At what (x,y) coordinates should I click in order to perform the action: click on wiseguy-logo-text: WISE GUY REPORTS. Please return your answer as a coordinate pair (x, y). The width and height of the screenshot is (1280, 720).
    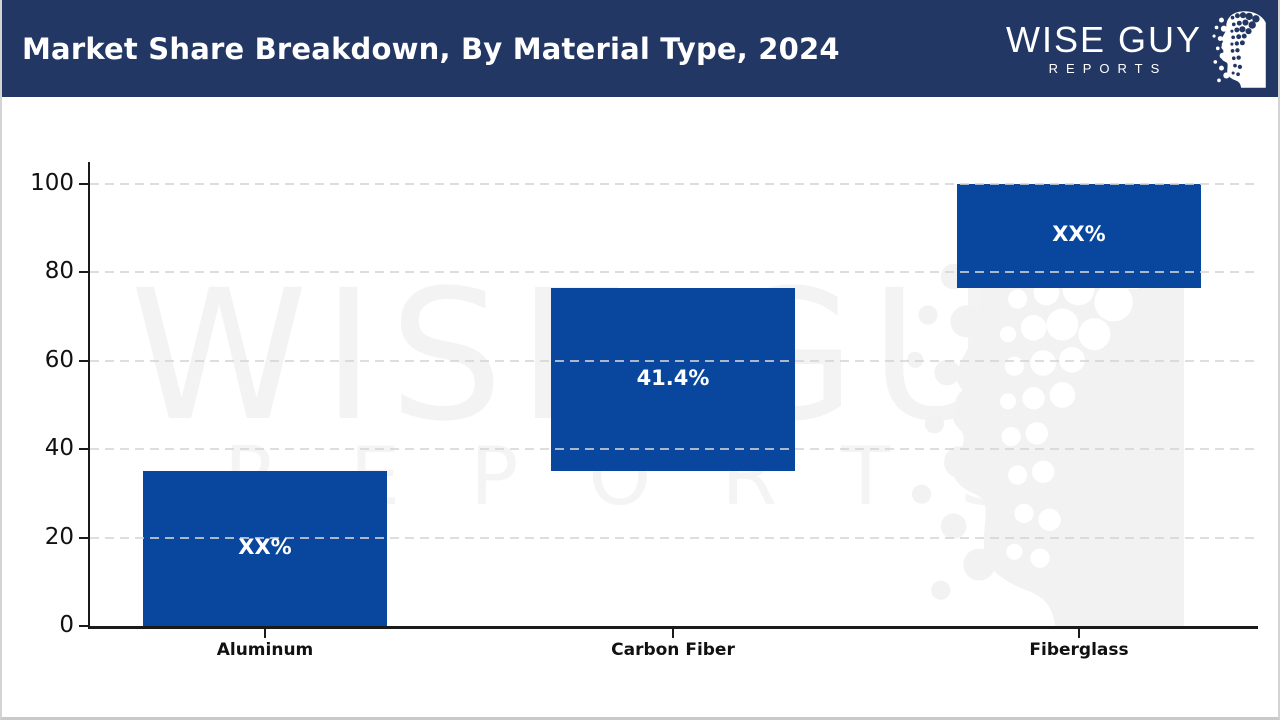
    Looking at the image, I should click on (1103, 47).